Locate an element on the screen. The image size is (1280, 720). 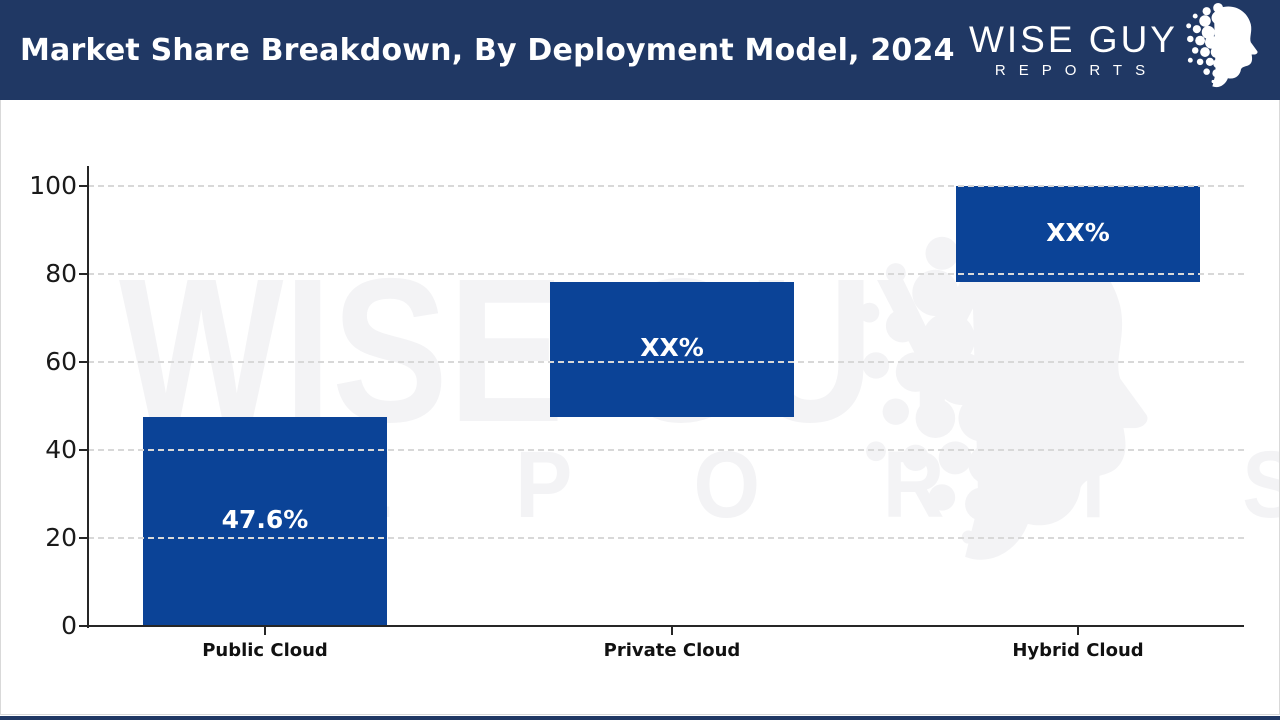
logo-text: WISE GUY REPORTS is located at coordinates (1073, 50).